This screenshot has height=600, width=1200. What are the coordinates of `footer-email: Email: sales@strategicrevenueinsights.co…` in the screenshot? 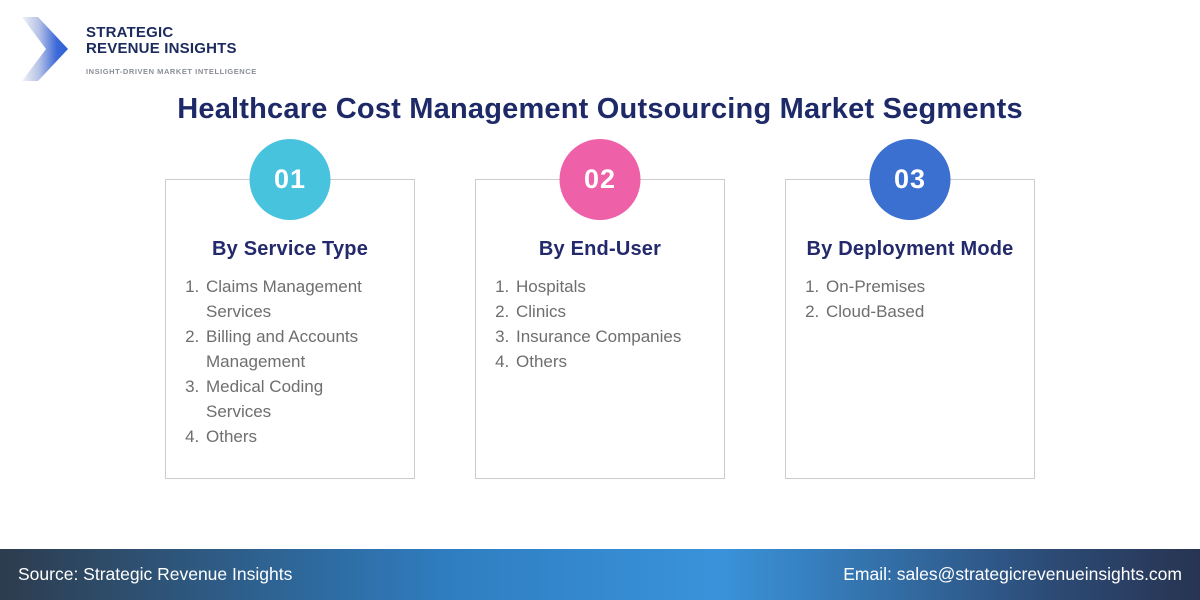 It's located at (1012, 574).